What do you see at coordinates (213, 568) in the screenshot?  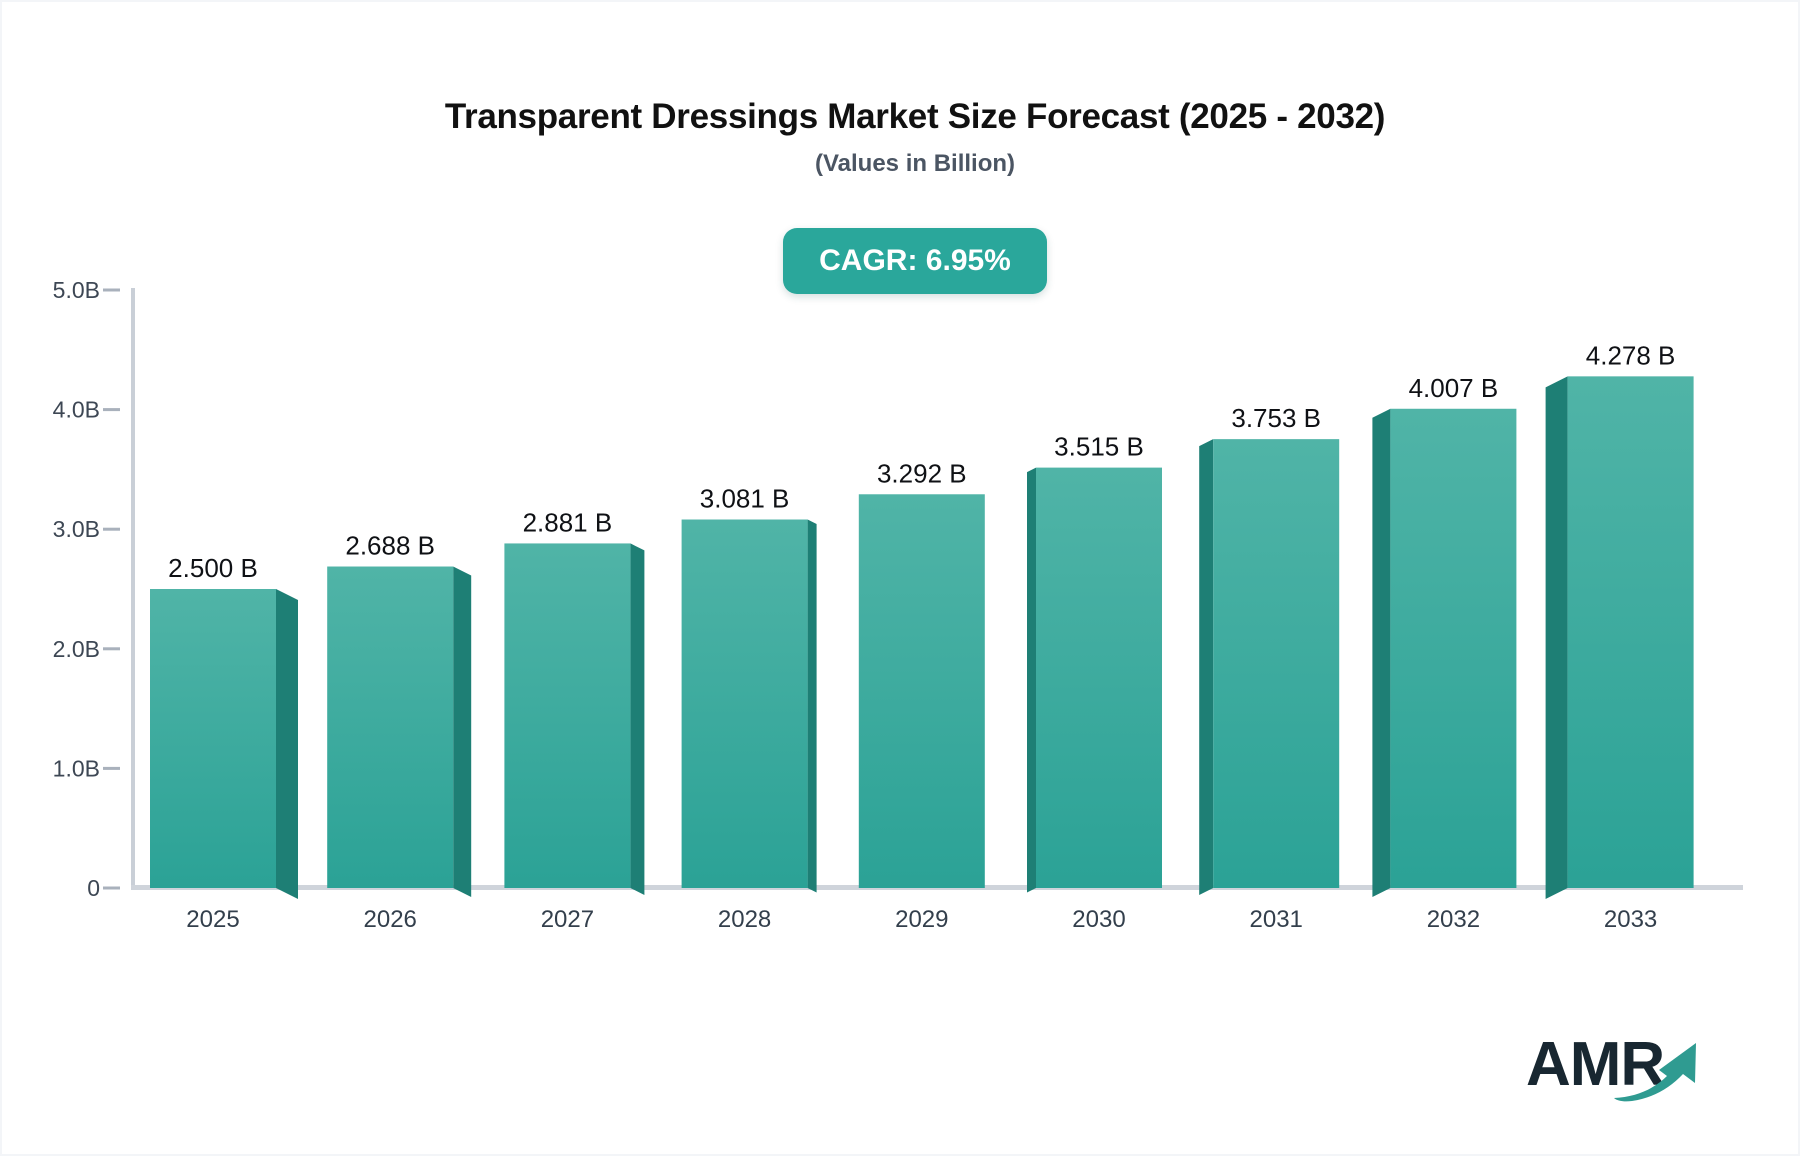 I see `bar-value-label: 2.500 B` at bounding box center [213, 568].